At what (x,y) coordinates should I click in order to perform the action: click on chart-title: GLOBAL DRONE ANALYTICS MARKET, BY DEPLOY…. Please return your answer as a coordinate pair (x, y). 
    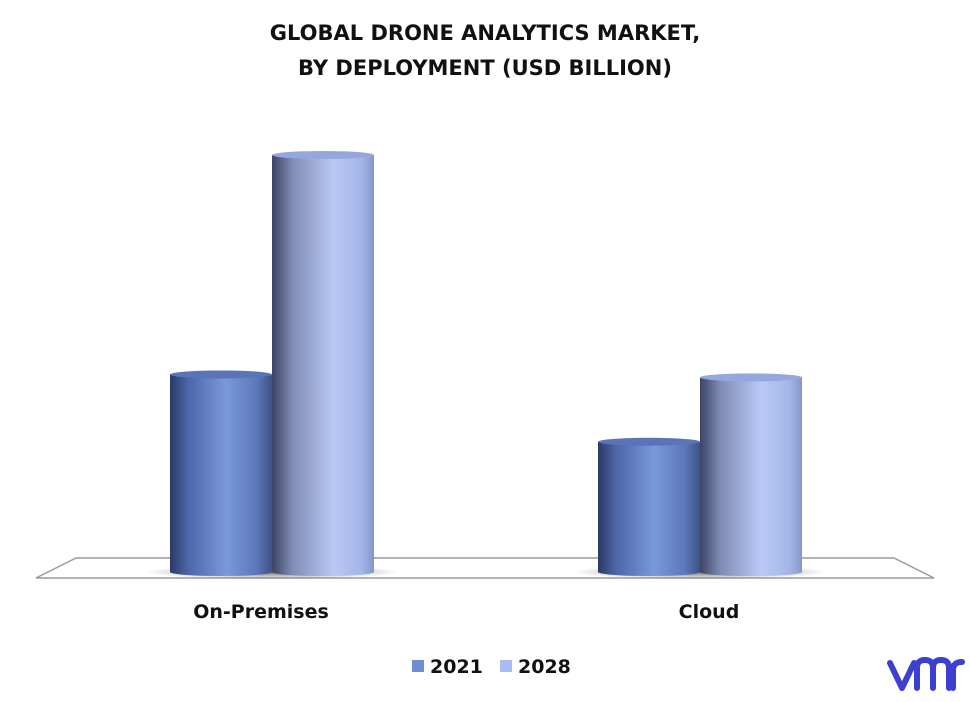
    Looking at the image, I should click on (485, 50).